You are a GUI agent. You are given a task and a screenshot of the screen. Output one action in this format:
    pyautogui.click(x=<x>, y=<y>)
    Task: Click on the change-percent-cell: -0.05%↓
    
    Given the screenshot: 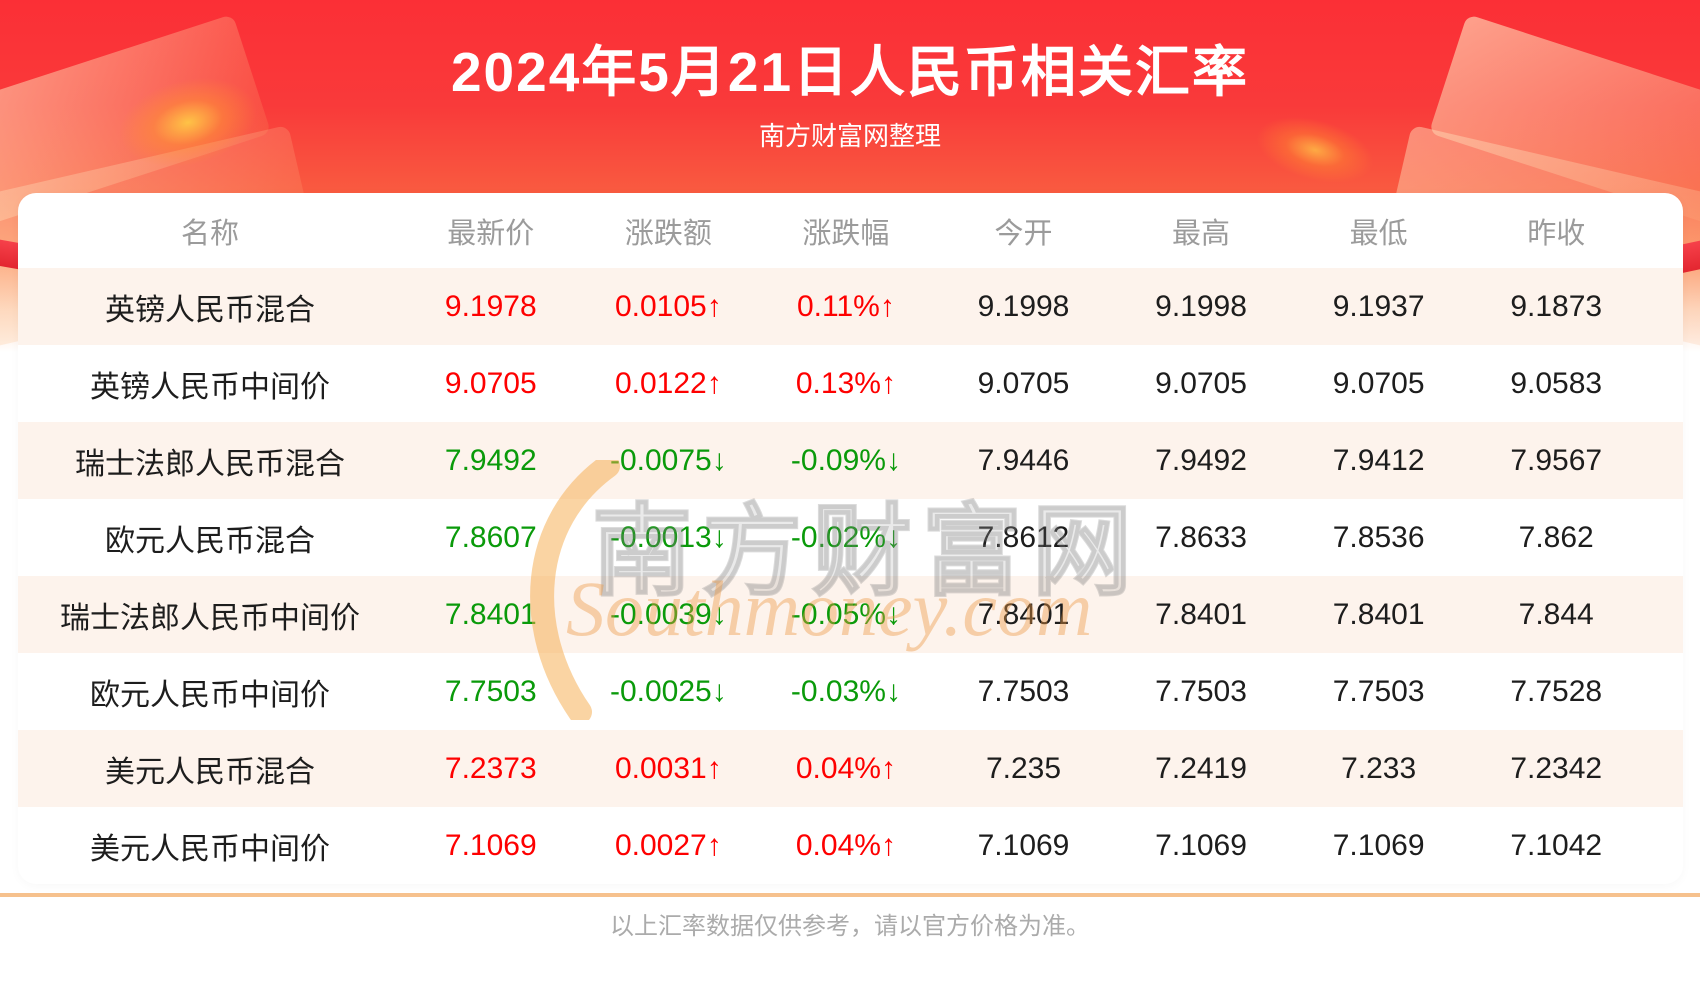 What is the action you would take?
    pyautogui.click(x=845, y=614)
    